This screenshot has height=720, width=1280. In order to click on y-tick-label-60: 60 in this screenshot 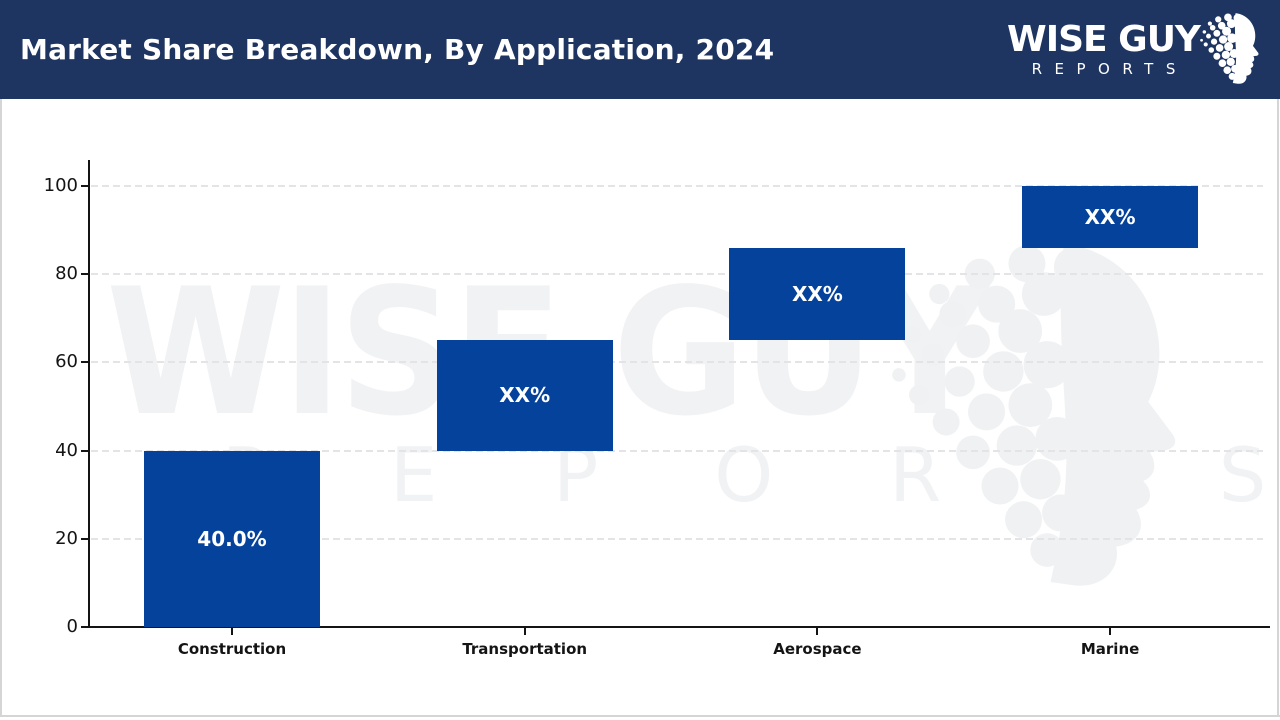, I will do `click(66, 362)`.